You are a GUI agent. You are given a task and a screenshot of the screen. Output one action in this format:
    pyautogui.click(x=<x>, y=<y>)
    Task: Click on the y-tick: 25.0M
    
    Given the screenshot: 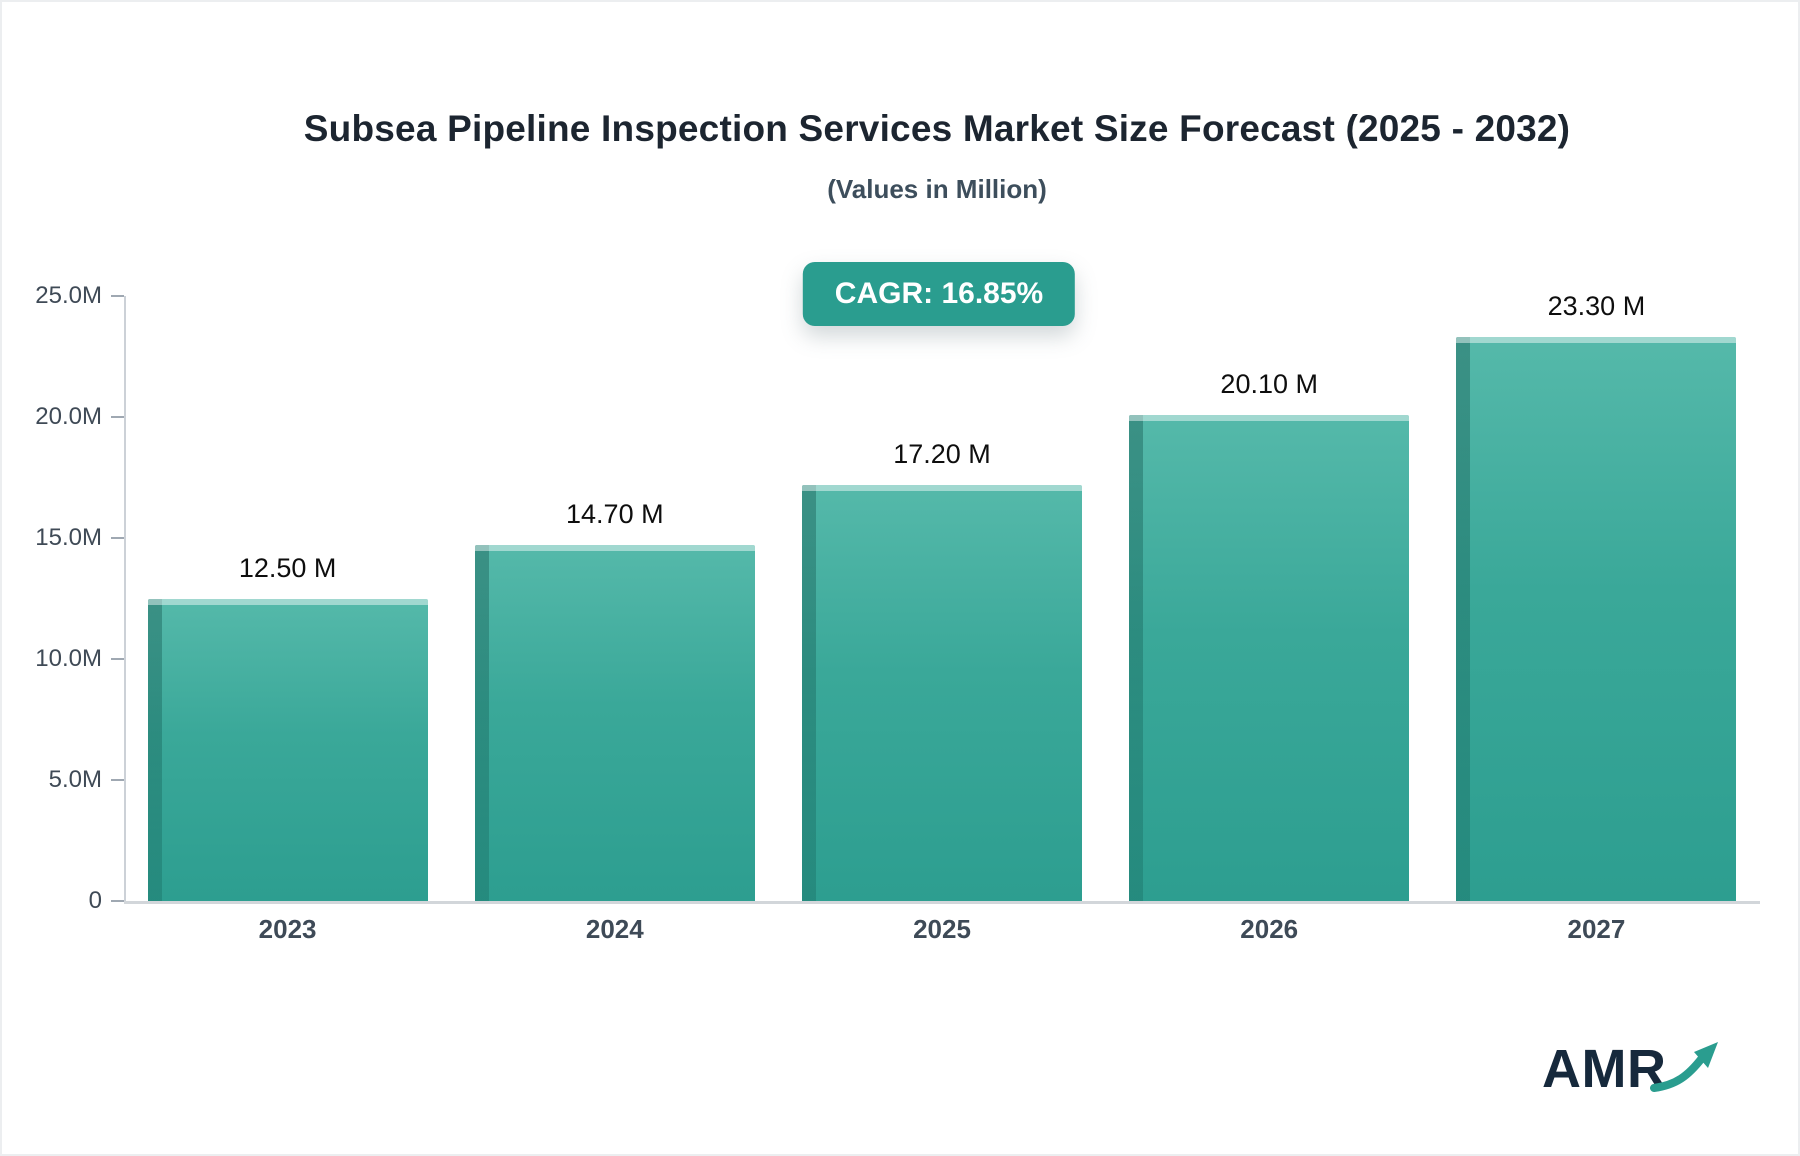 What is the action you would take?
    pyautogui.click(x=79, y=296)
    